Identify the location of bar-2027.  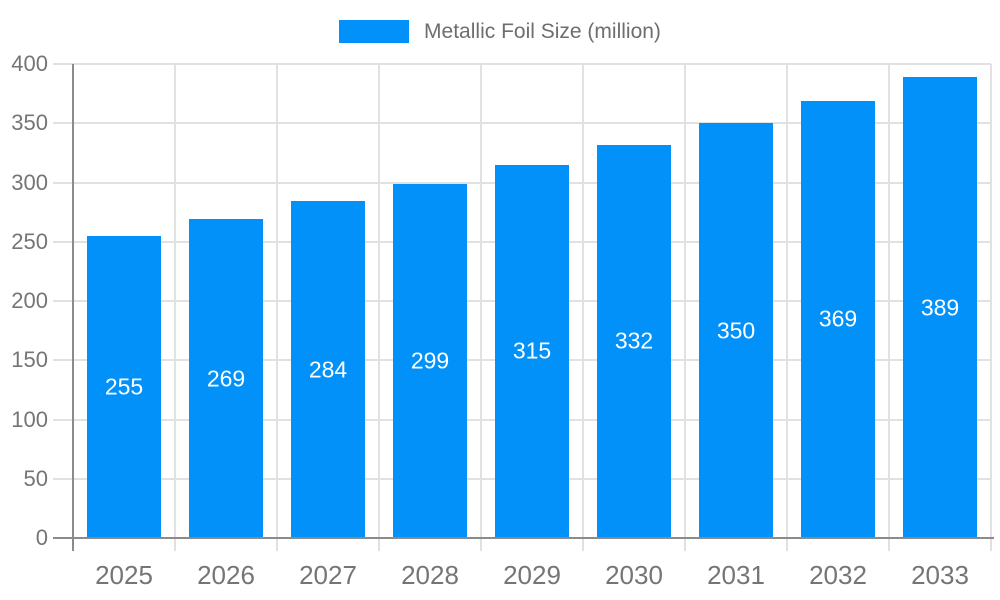
(328, 369).